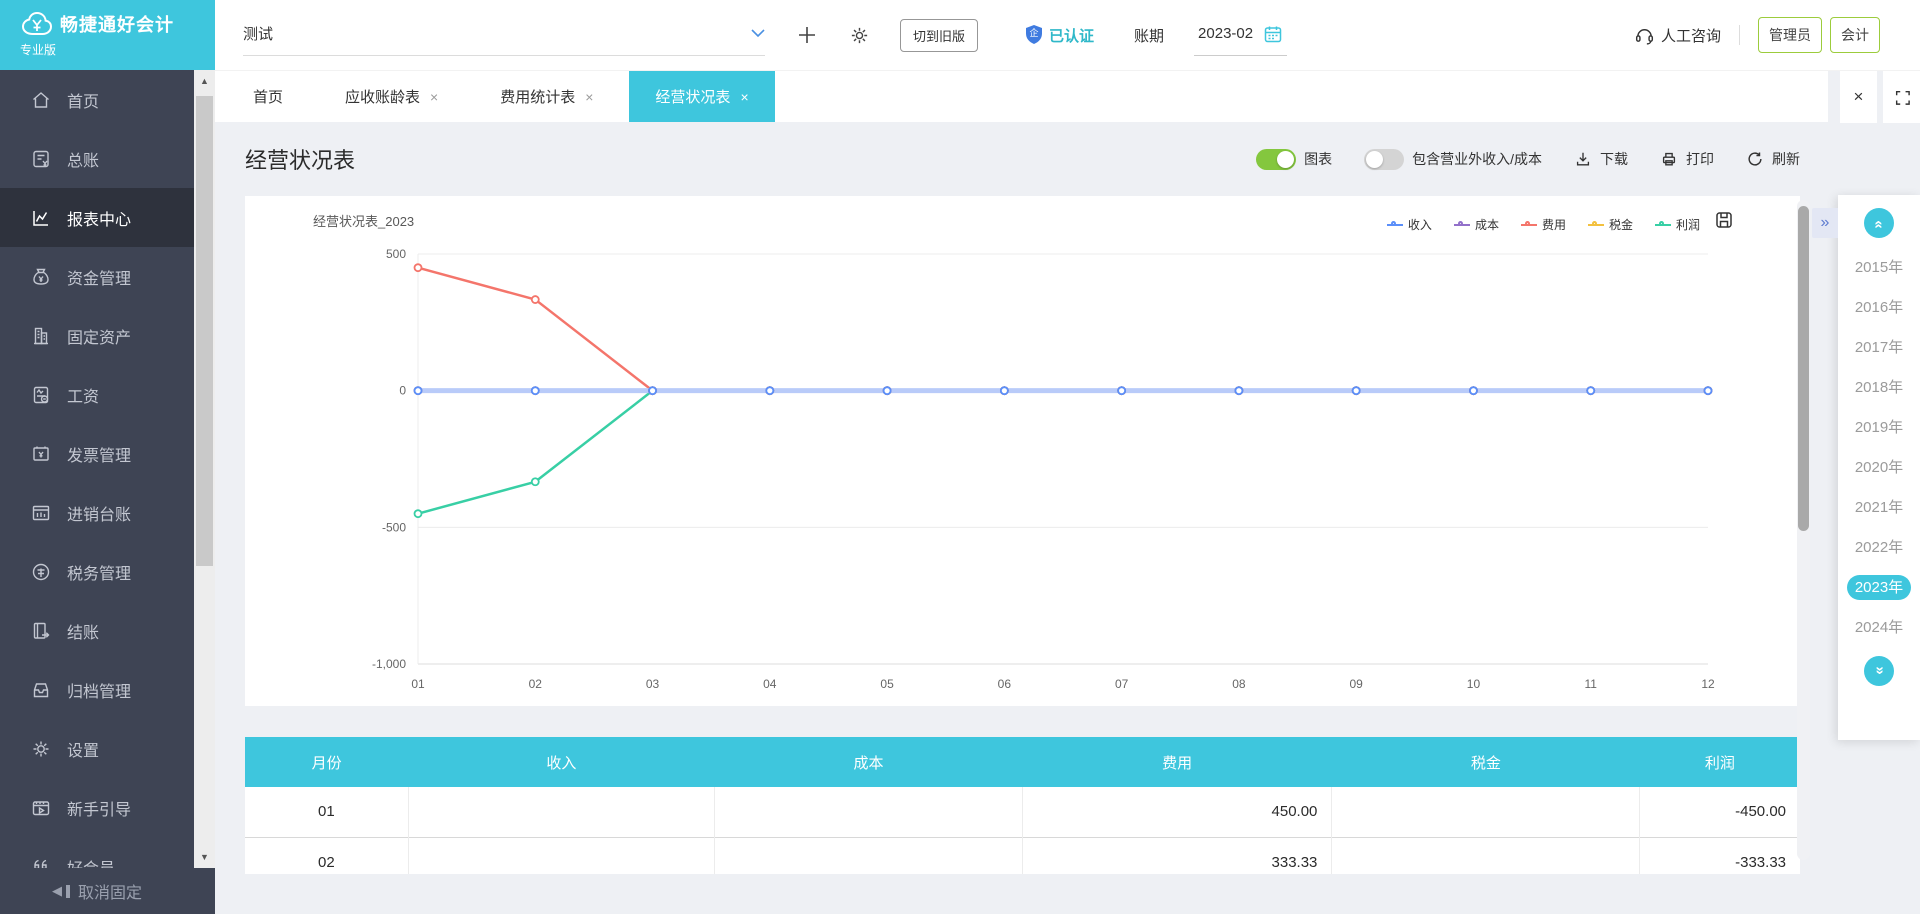 This screenshot has height=914, width=1920. Describe the element at coordinates (1879, 347) in the screenshot. I see `year-item-2017: 2017年` at that location.